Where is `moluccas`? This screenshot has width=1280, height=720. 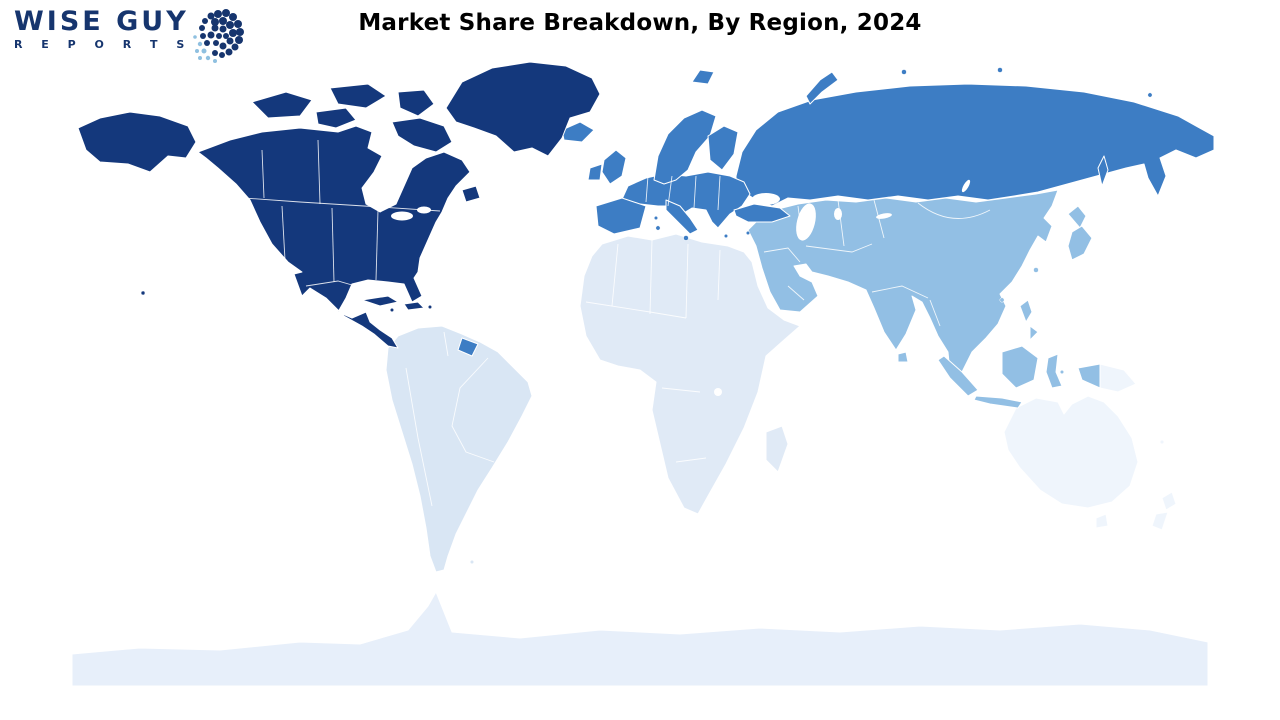
moluccas is located at coordinates (1062, 372).